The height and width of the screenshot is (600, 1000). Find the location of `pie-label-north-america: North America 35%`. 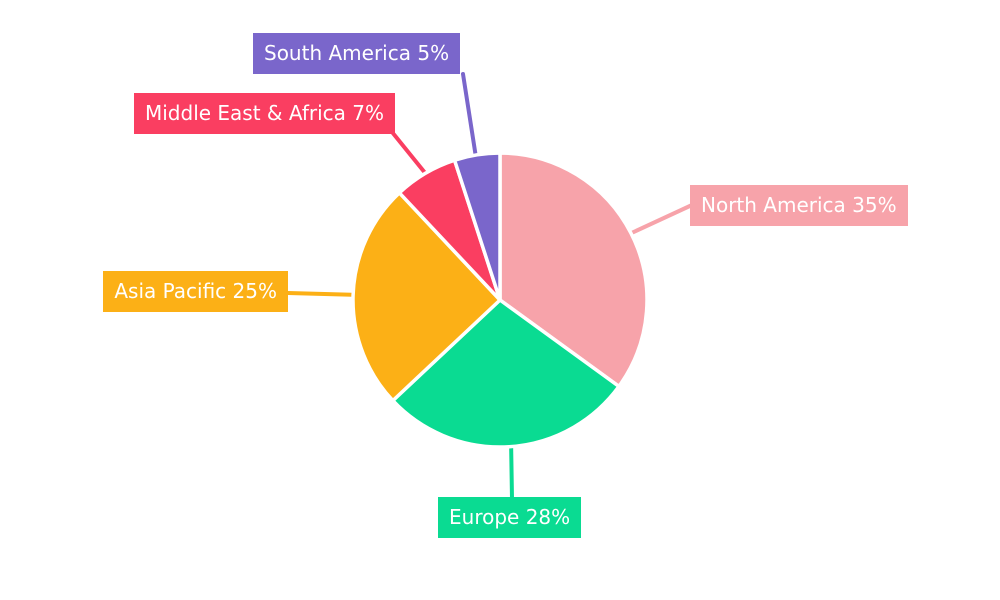

pie-label-north-america: North America 35% is located at coordinates (799, 205).